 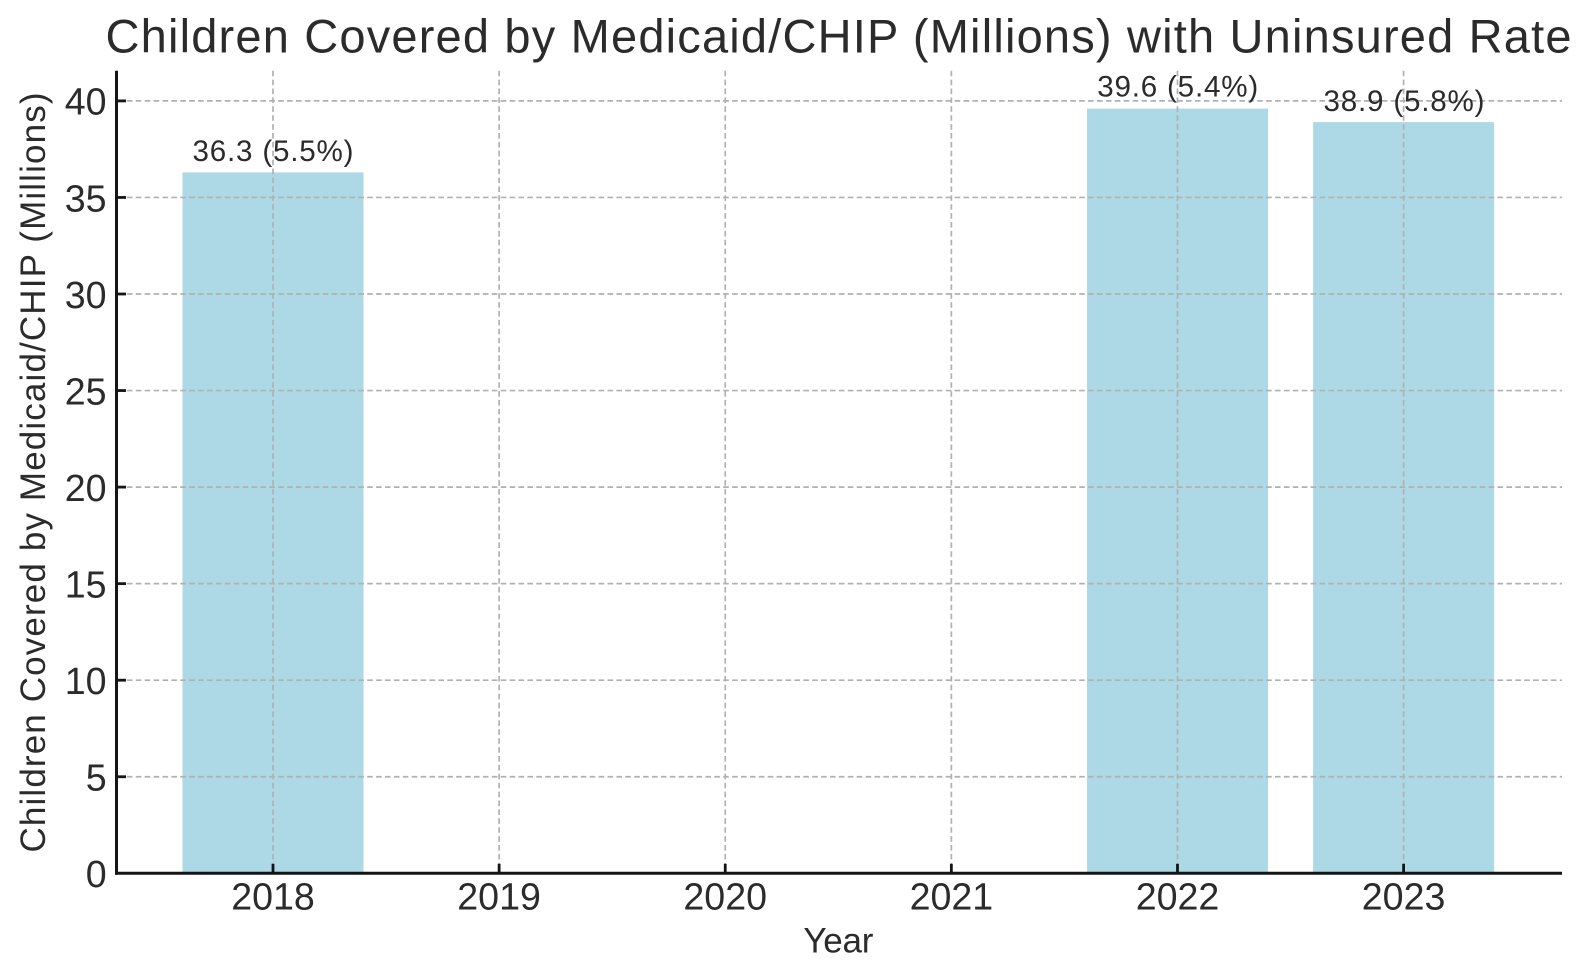 I want to click on svg-text: 2020, so click(x=725, y=896).